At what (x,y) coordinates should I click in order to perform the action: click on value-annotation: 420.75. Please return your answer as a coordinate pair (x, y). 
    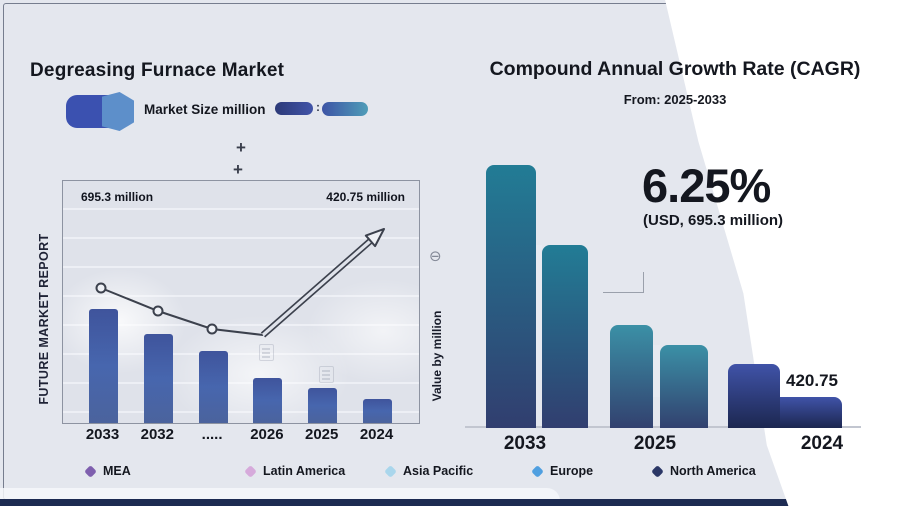
    Looking at the image, I should click on (812, 380).